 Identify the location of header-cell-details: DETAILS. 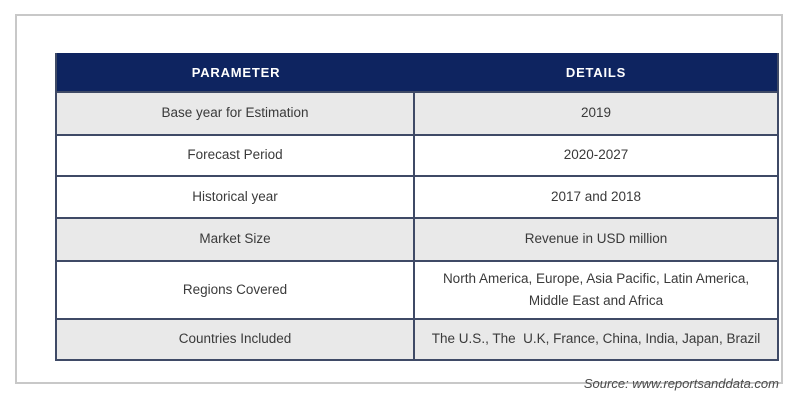
(596, 73).